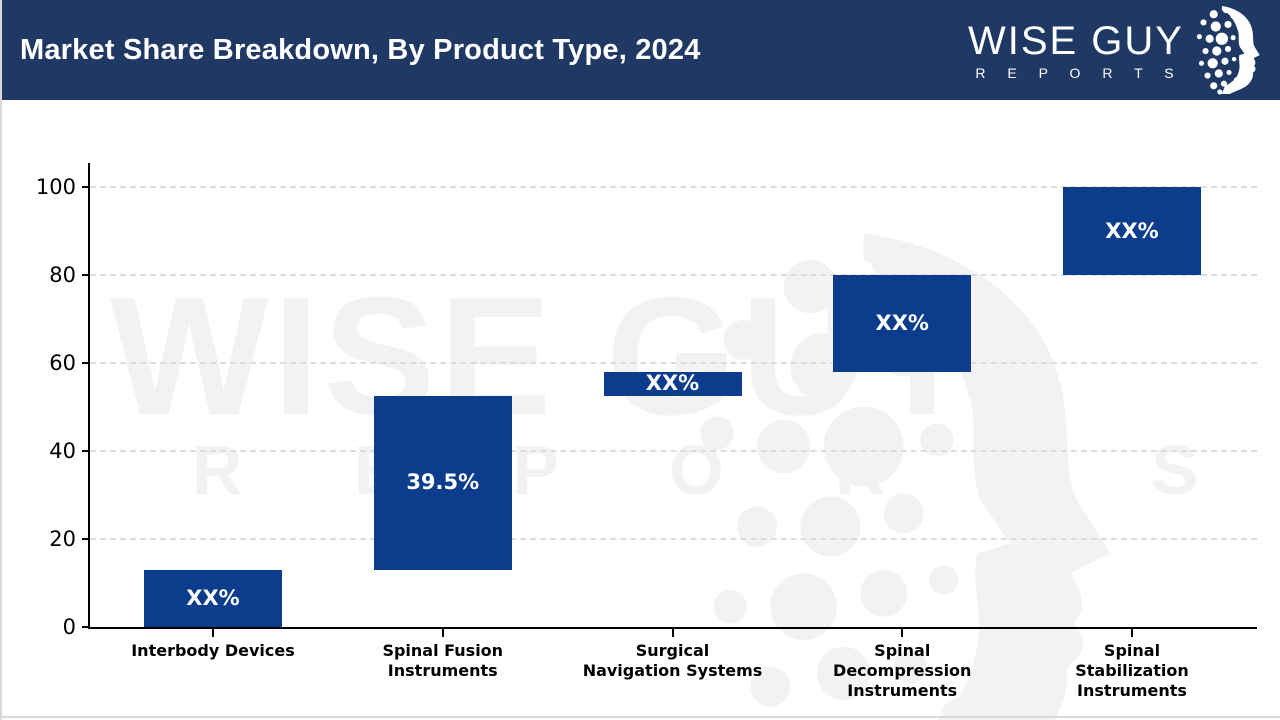  I want to click on bar-value-label-1: XX%, so click(213, 597).